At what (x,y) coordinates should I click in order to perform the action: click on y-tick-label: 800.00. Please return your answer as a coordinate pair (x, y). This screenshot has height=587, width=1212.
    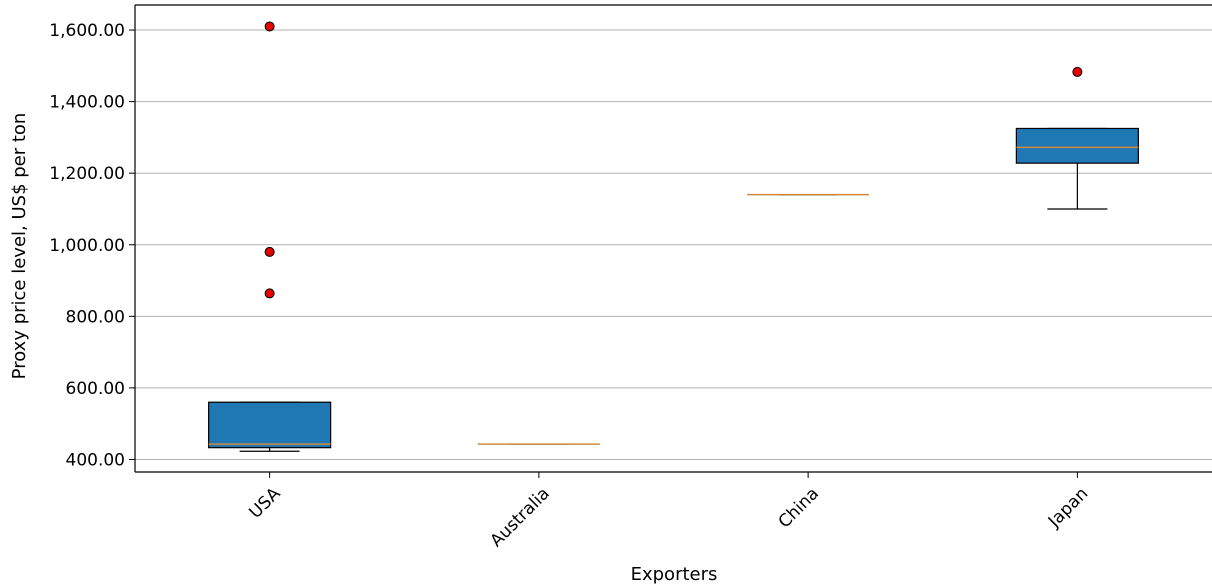
    Looking at the image, I should click on (95, 317).